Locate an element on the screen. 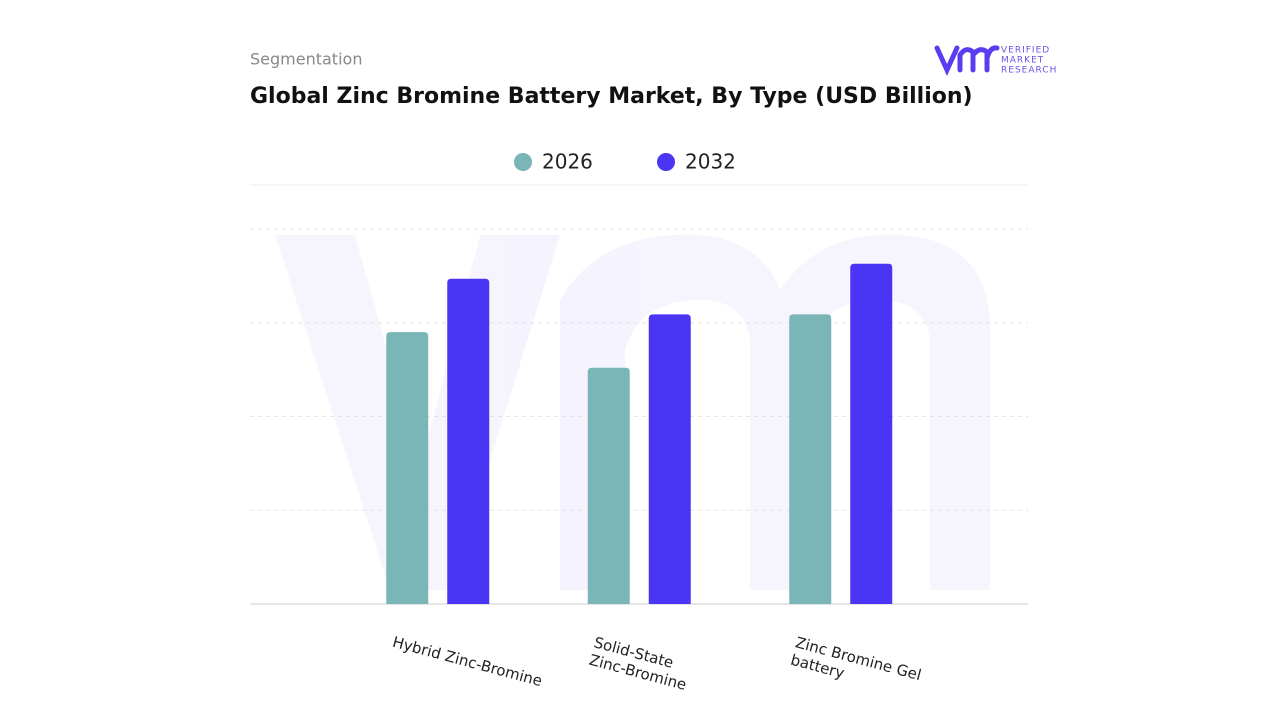 This screenshot has width=1280, height=720. legend-label: 2026 is located at coordinates (567, 162).